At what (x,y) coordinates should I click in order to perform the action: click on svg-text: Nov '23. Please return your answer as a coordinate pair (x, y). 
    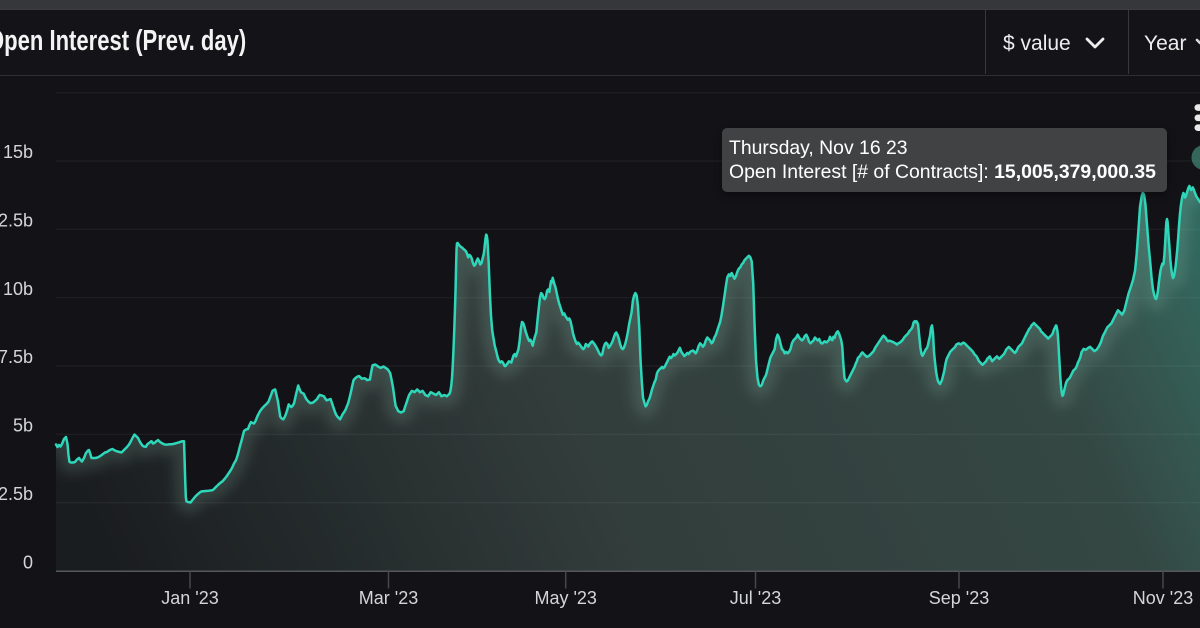
    Looking at the image, I should click on (1163, 598).